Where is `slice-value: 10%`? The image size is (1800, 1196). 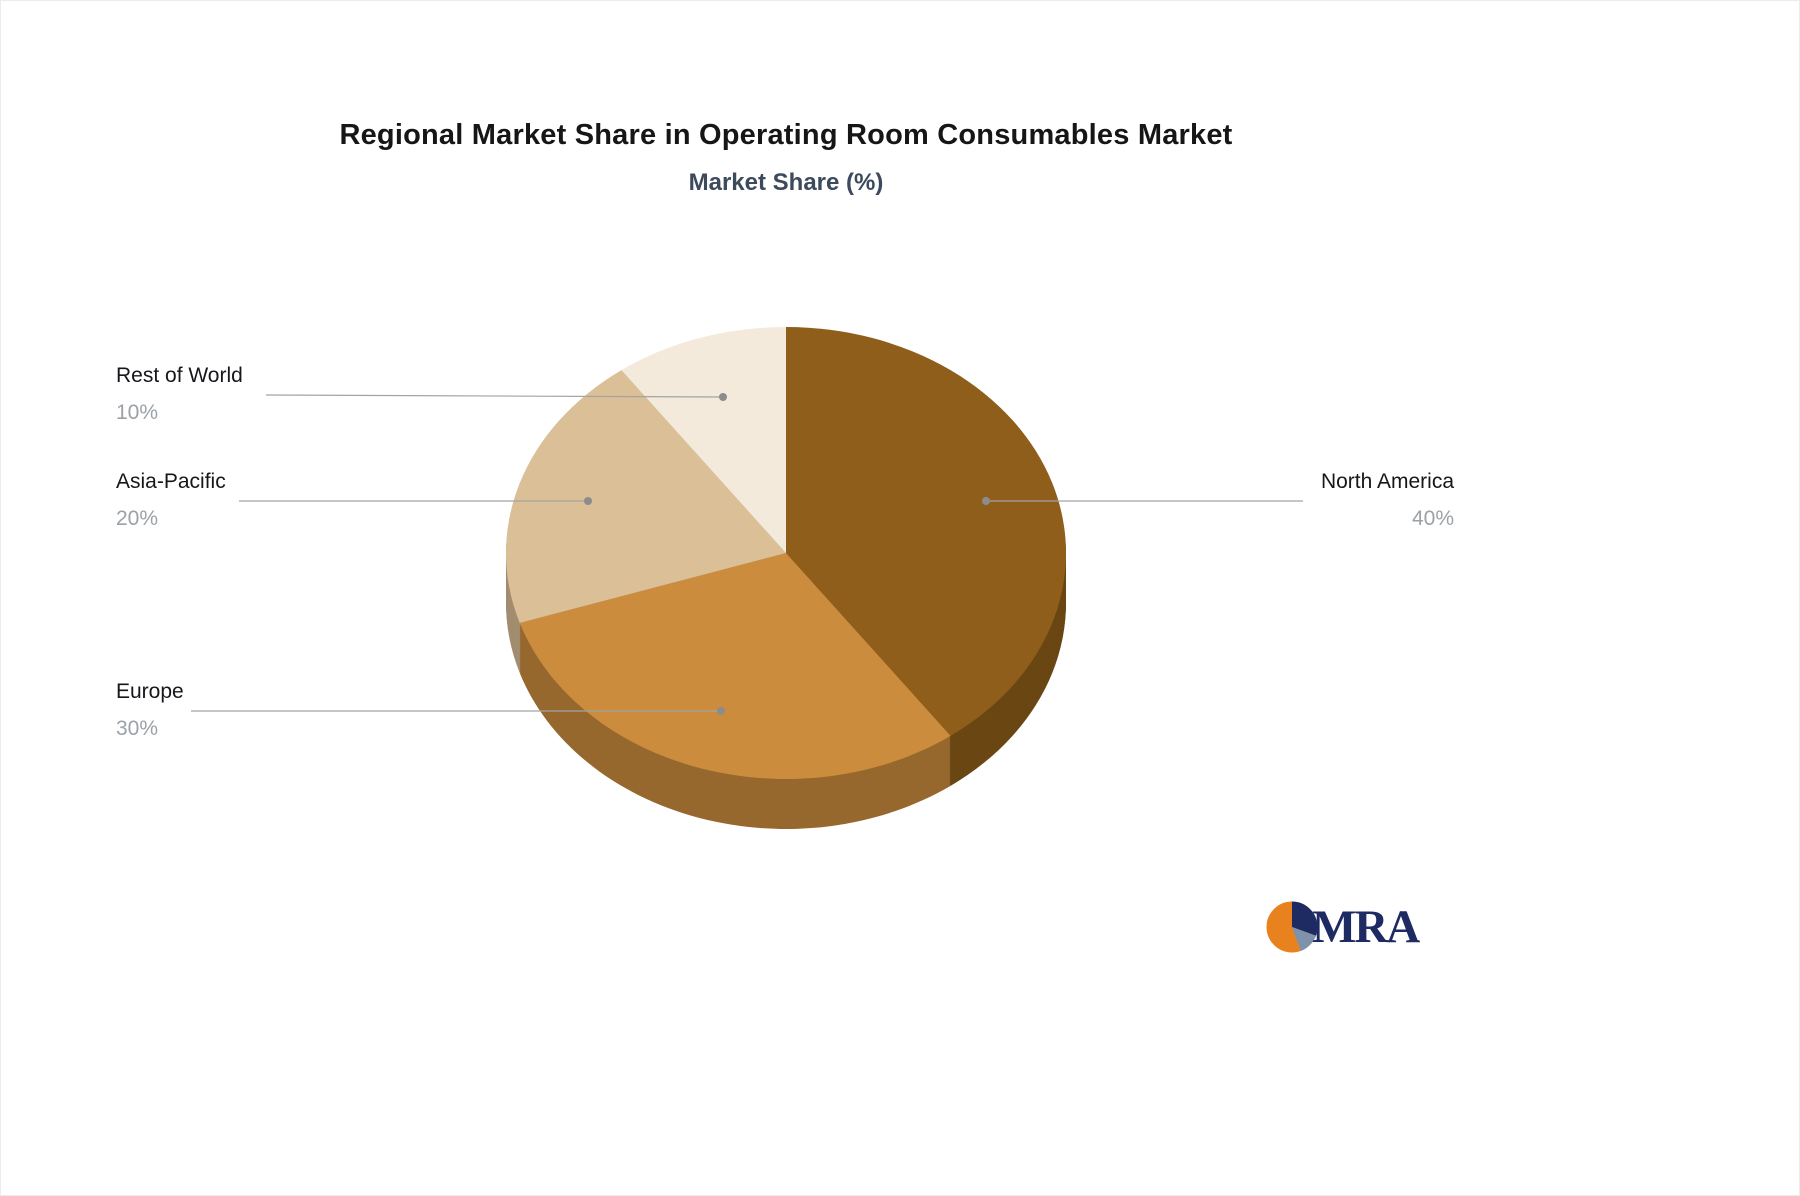 slice-value: 10% is located at coordinates (137, 412).